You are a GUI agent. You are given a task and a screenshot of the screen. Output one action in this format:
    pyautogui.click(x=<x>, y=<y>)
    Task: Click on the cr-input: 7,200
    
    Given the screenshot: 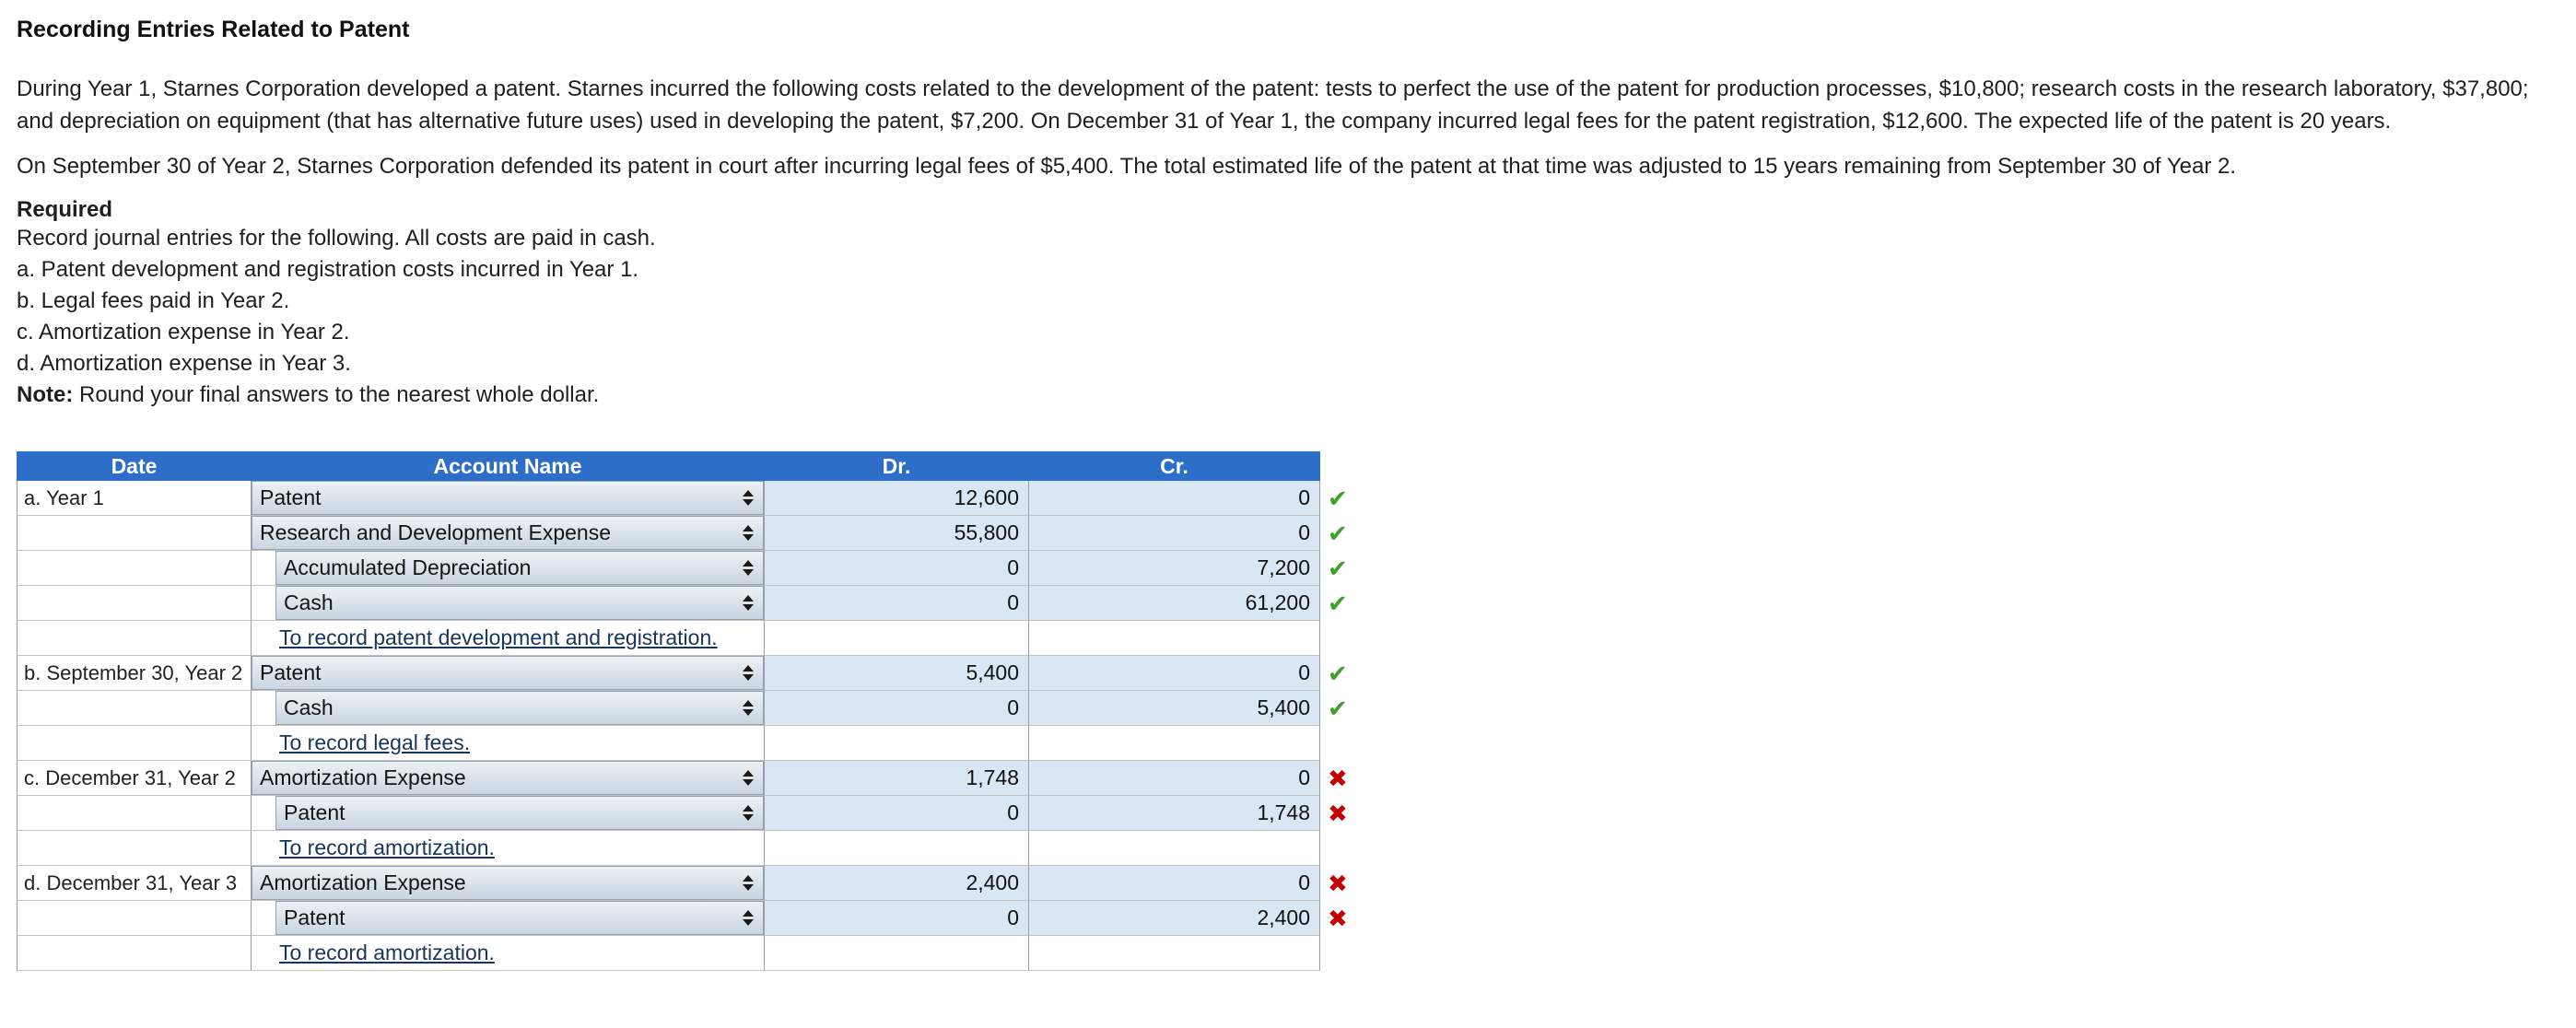 What is the action you would take?
    pyautogui.click(x=1174, y=568)
    